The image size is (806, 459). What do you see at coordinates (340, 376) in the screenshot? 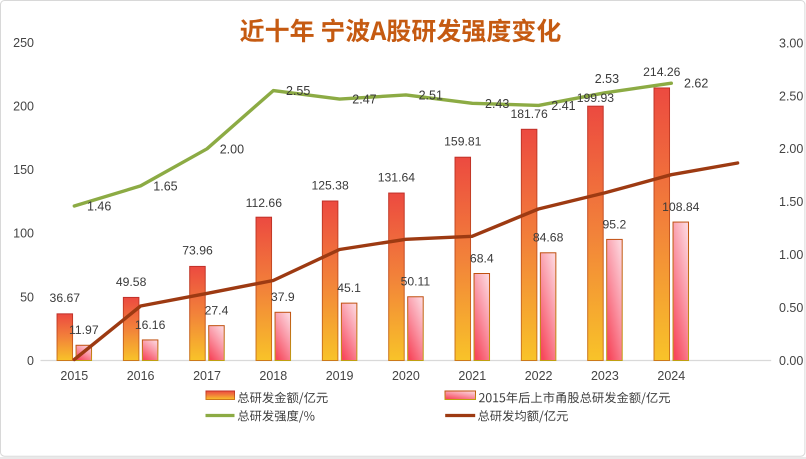
I see `svg-text: 2019` at bounding box center [340, 376].